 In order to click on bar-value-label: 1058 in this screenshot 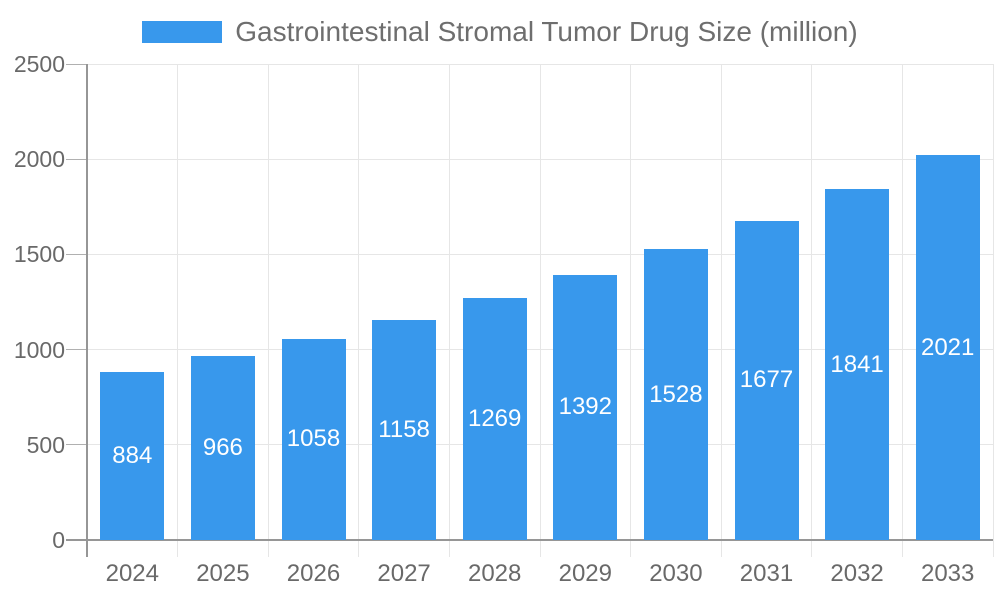, I will do `click(313, 439)`.